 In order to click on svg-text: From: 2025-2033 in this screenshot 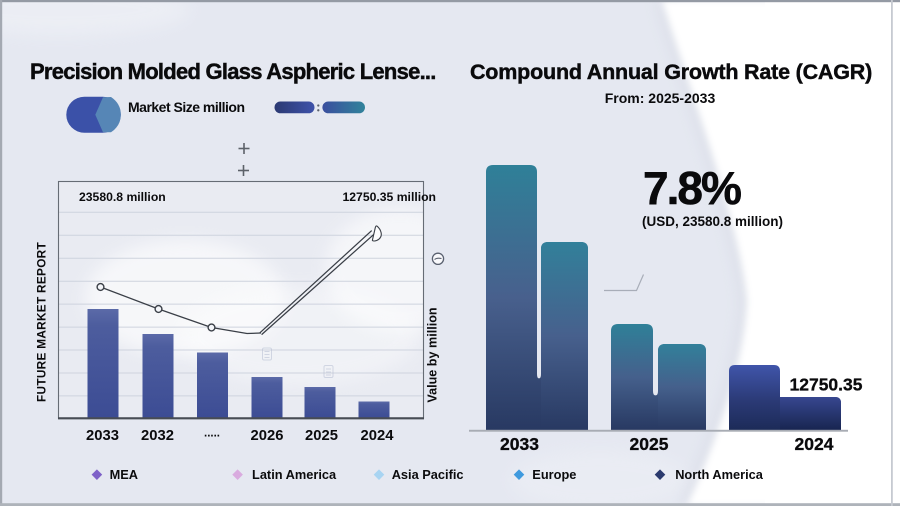, I will do `click(660, 98)`.